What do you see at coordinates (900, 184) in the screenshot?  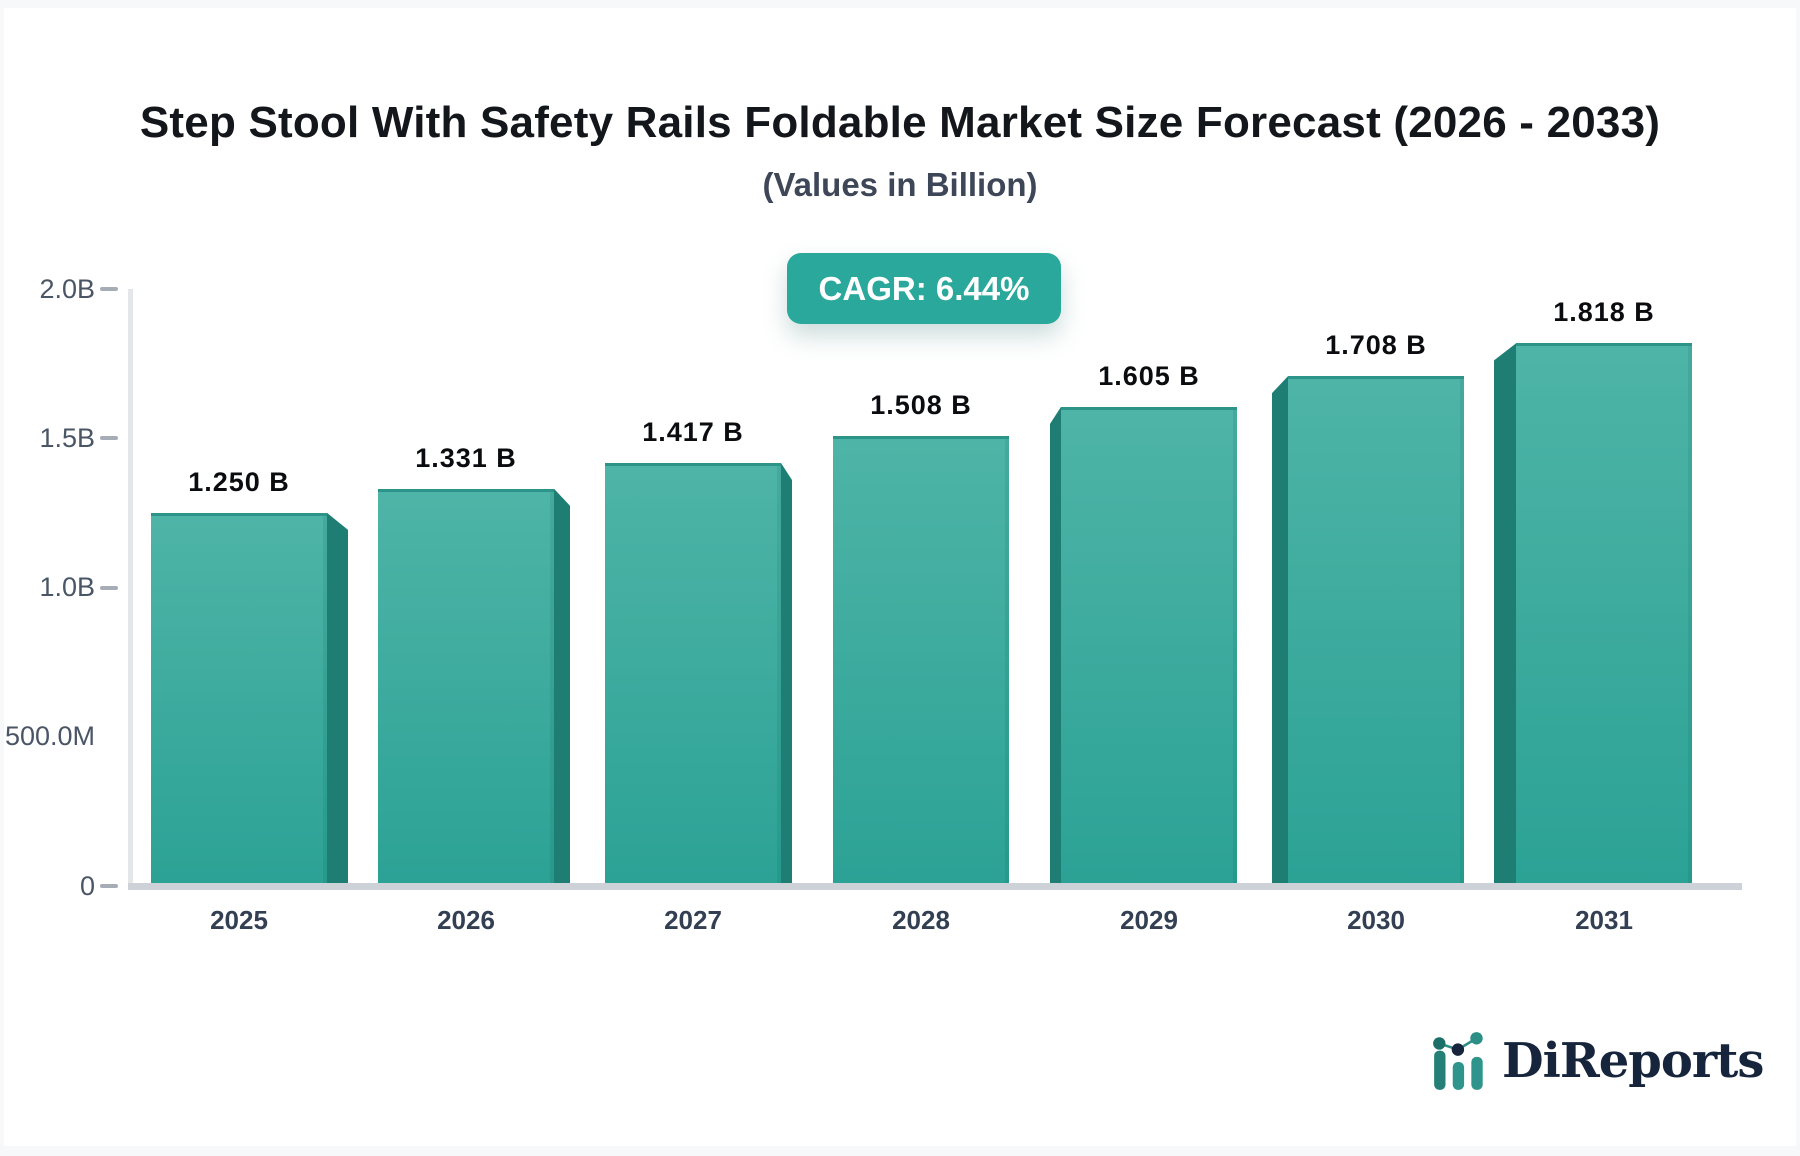 I see `chart-subtitle: (Values in Billion)` at bounding box center [900, 184].